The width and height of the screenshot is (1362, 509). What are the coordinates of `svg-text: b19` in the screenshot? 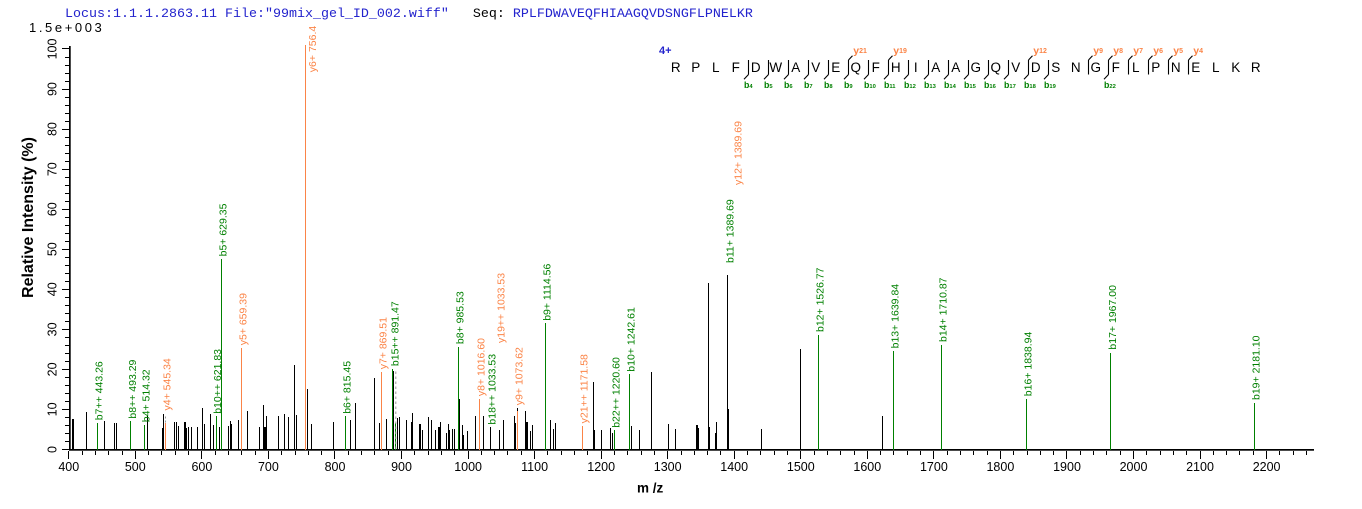 It's located at (1050, 85).